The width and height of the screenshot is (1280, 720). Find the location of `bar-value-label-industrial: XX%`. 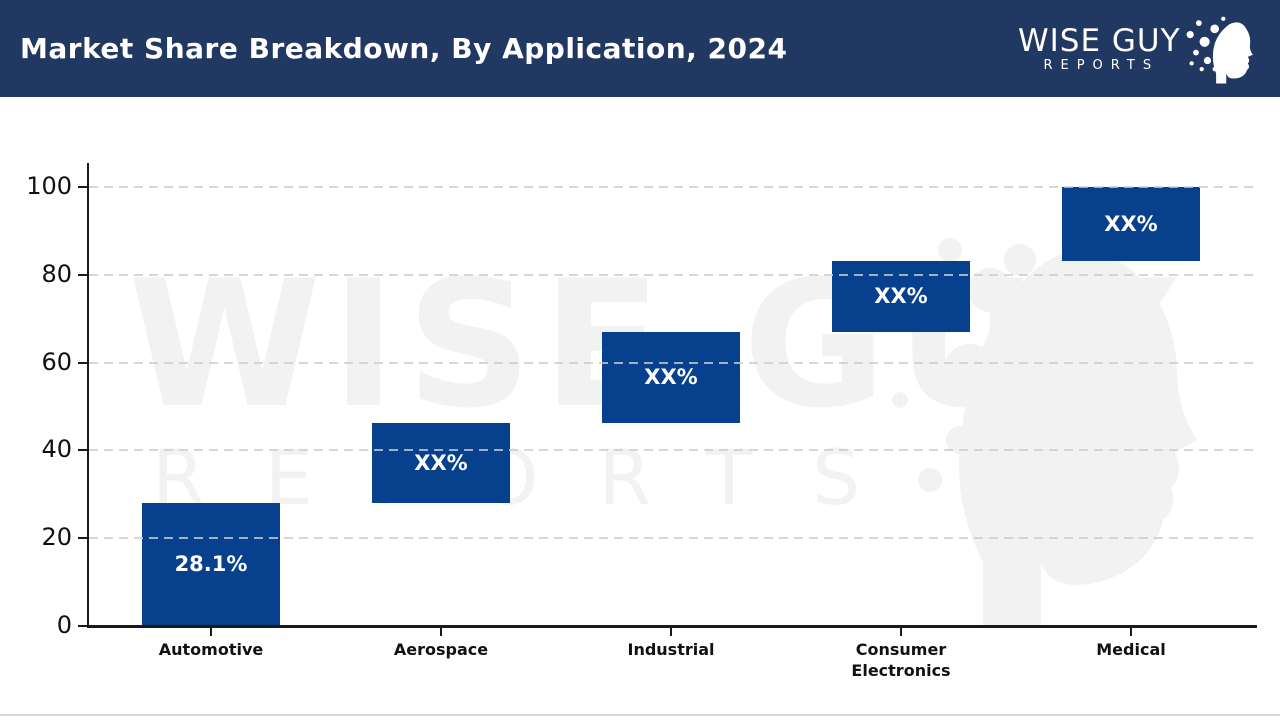

bar-value-label-industrial: XX% is located at coordinates (671, 377).